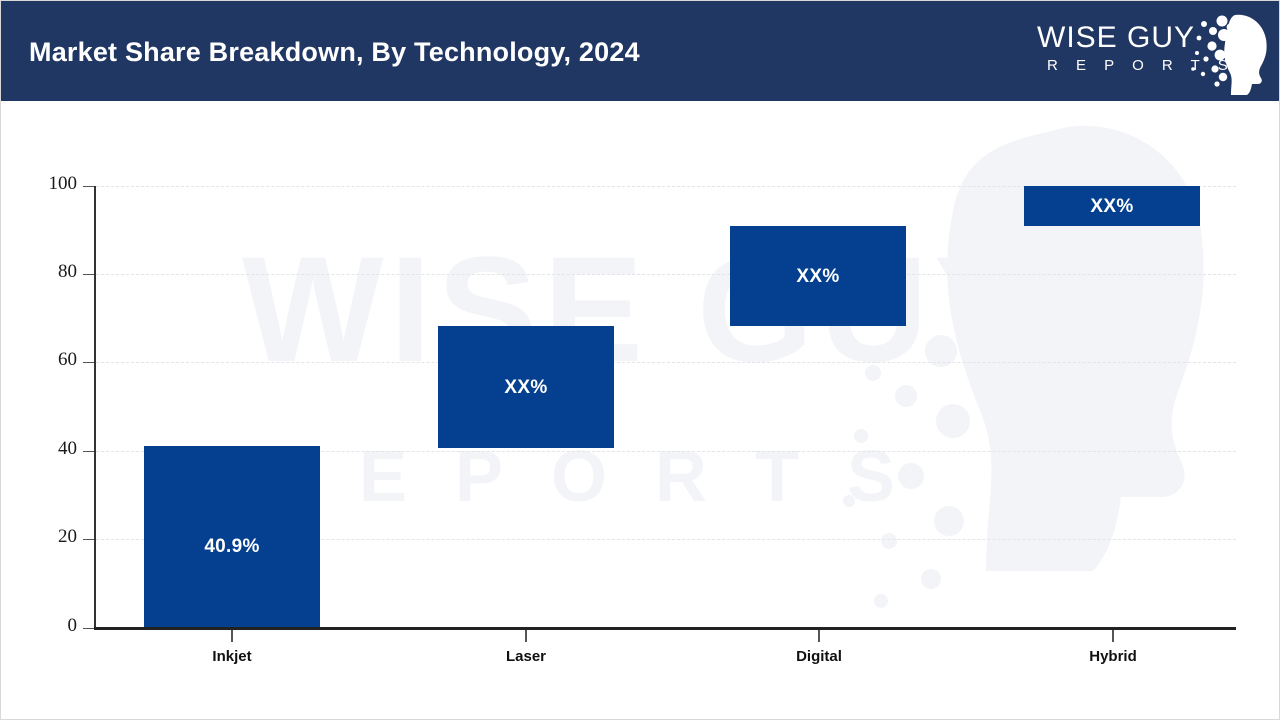 This screenshot has height=720, width=1280. I want to click on y-axis-label-80: 80, so click(67, 271).